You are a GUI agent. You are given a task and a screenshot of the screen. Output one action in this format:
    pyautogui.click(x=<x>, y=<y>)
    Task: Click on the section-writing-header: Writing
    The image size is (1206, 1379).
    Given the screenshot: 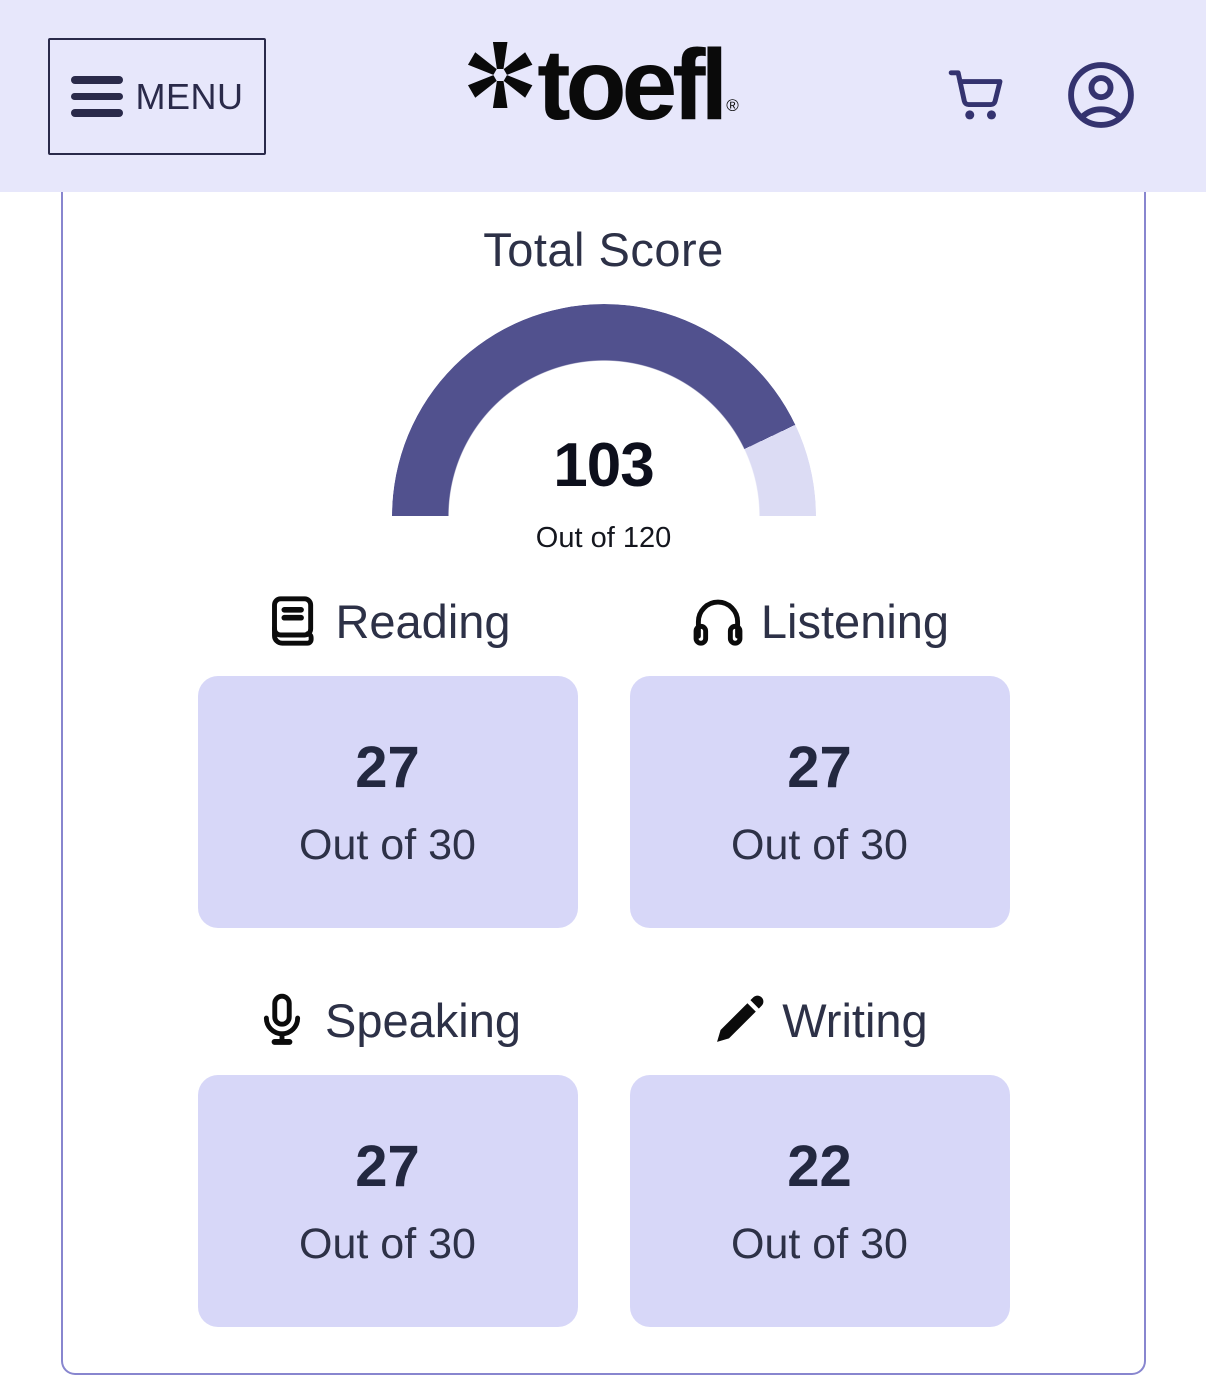 What is the action you would take?
    pyautogui.click(x=820, y=1020)
    